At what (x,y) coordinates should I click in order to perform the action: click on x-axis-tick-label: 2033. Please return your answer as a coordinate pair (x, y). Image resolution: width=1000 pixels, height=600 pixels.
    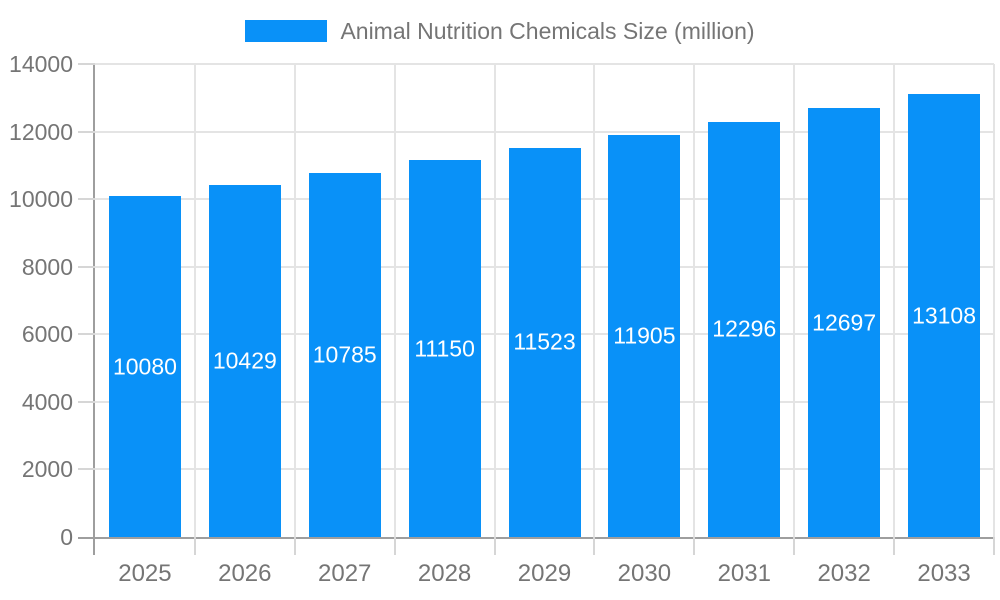
    Looking at the image, I should click on (944, 573).